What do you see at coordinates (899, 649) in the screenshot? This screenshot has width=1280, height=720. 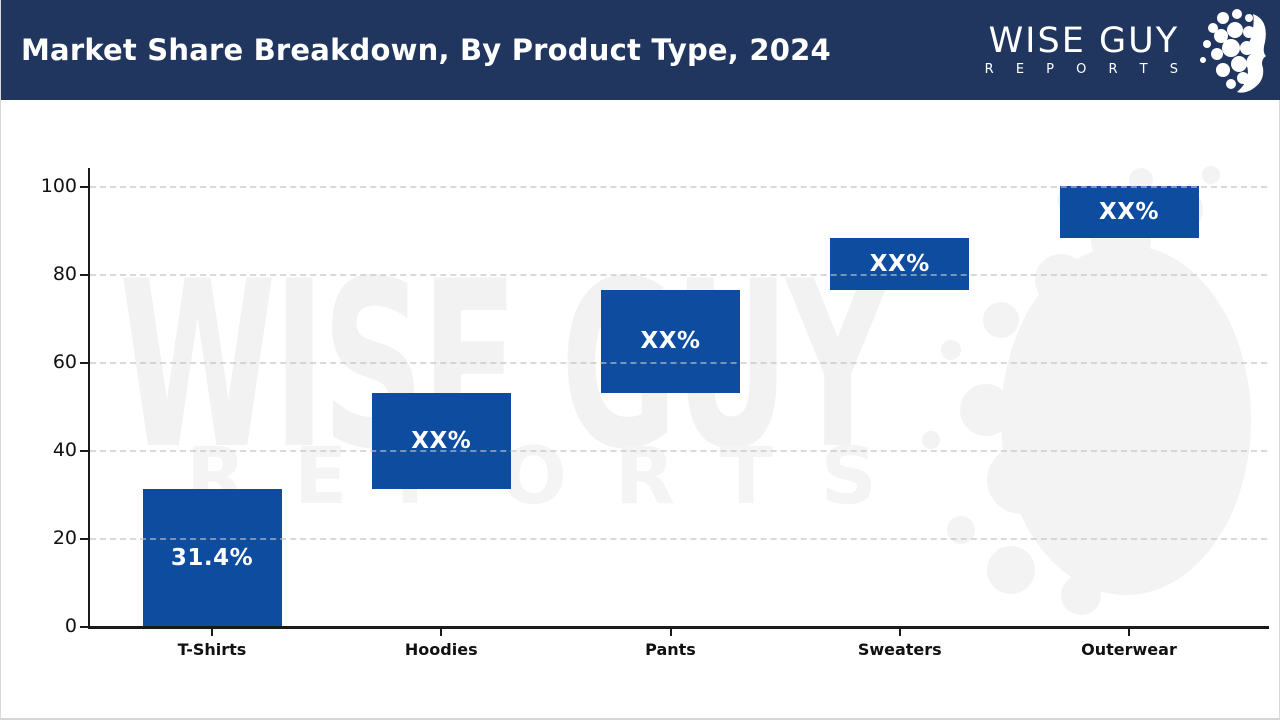 I see `x-category-label: Sweaters` at bounding box center [899, 649].